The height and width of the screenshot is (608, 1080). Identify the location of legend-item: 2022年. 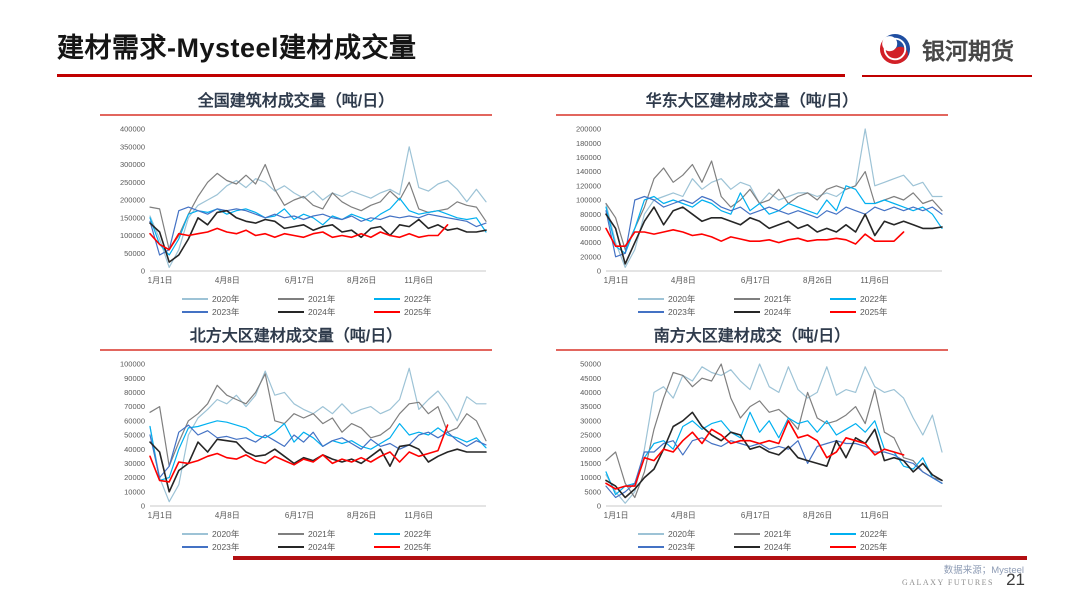
(422, 299).